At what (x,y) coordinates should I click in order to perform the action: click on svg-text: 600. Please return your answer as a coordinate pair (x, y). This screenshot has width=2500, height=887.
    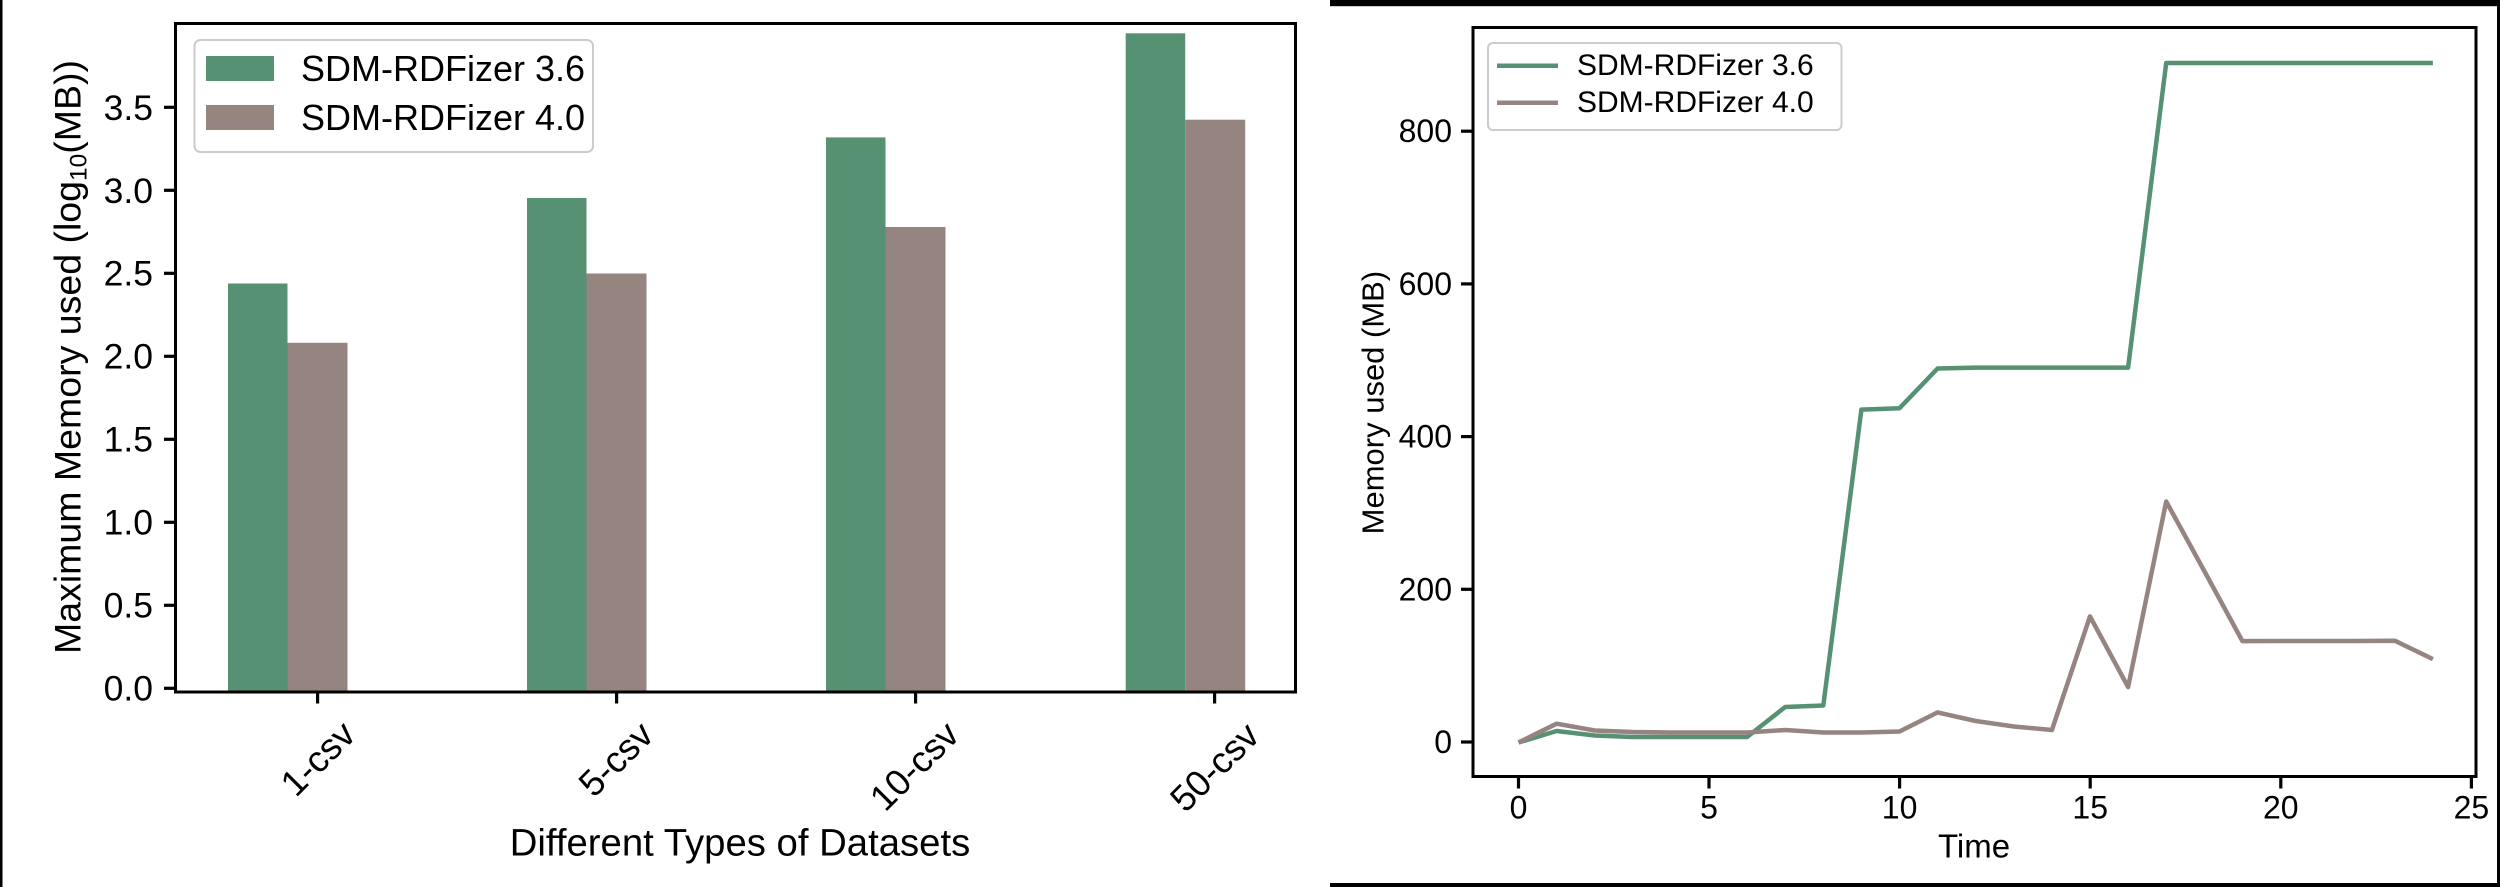
    Looking at the image, I should click on (1425, 284).